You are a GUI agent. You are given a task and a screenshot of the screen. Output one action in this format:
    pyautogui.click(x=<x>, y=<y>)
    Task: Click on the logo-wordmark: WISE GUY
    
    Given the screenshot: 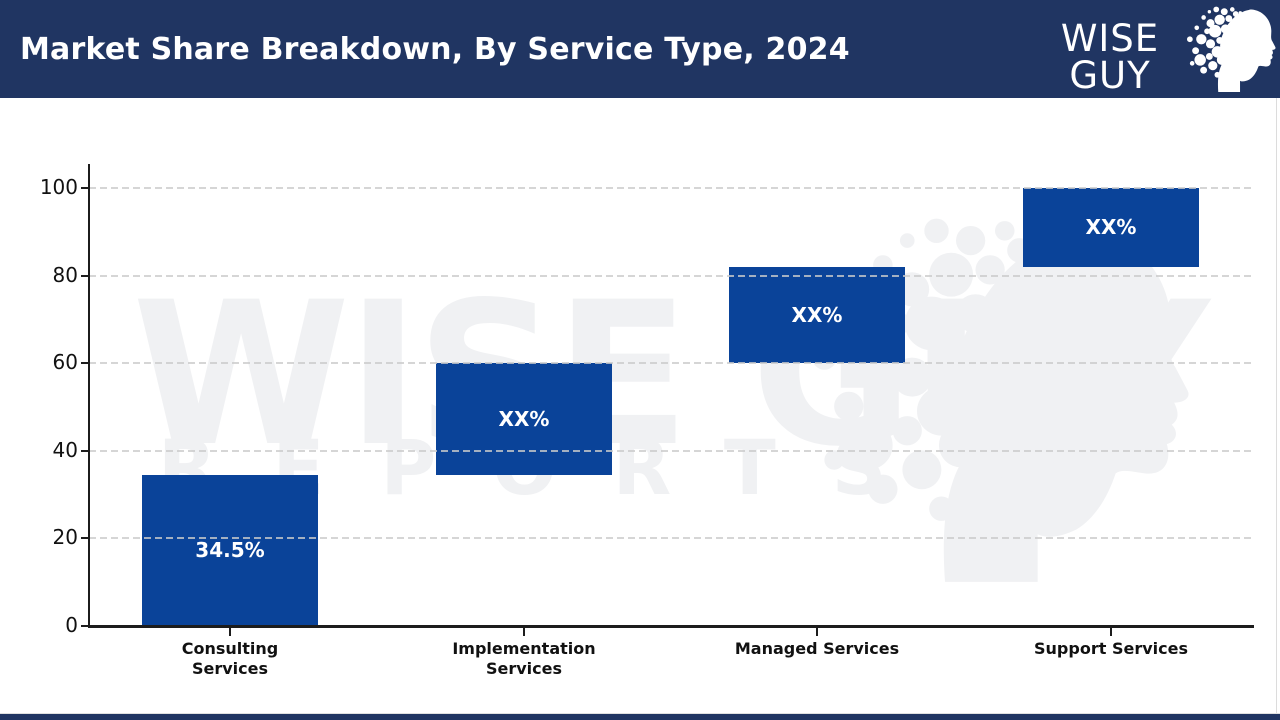 What is the action you would take?
    pyautogui.click(x=1110, y=57)
    